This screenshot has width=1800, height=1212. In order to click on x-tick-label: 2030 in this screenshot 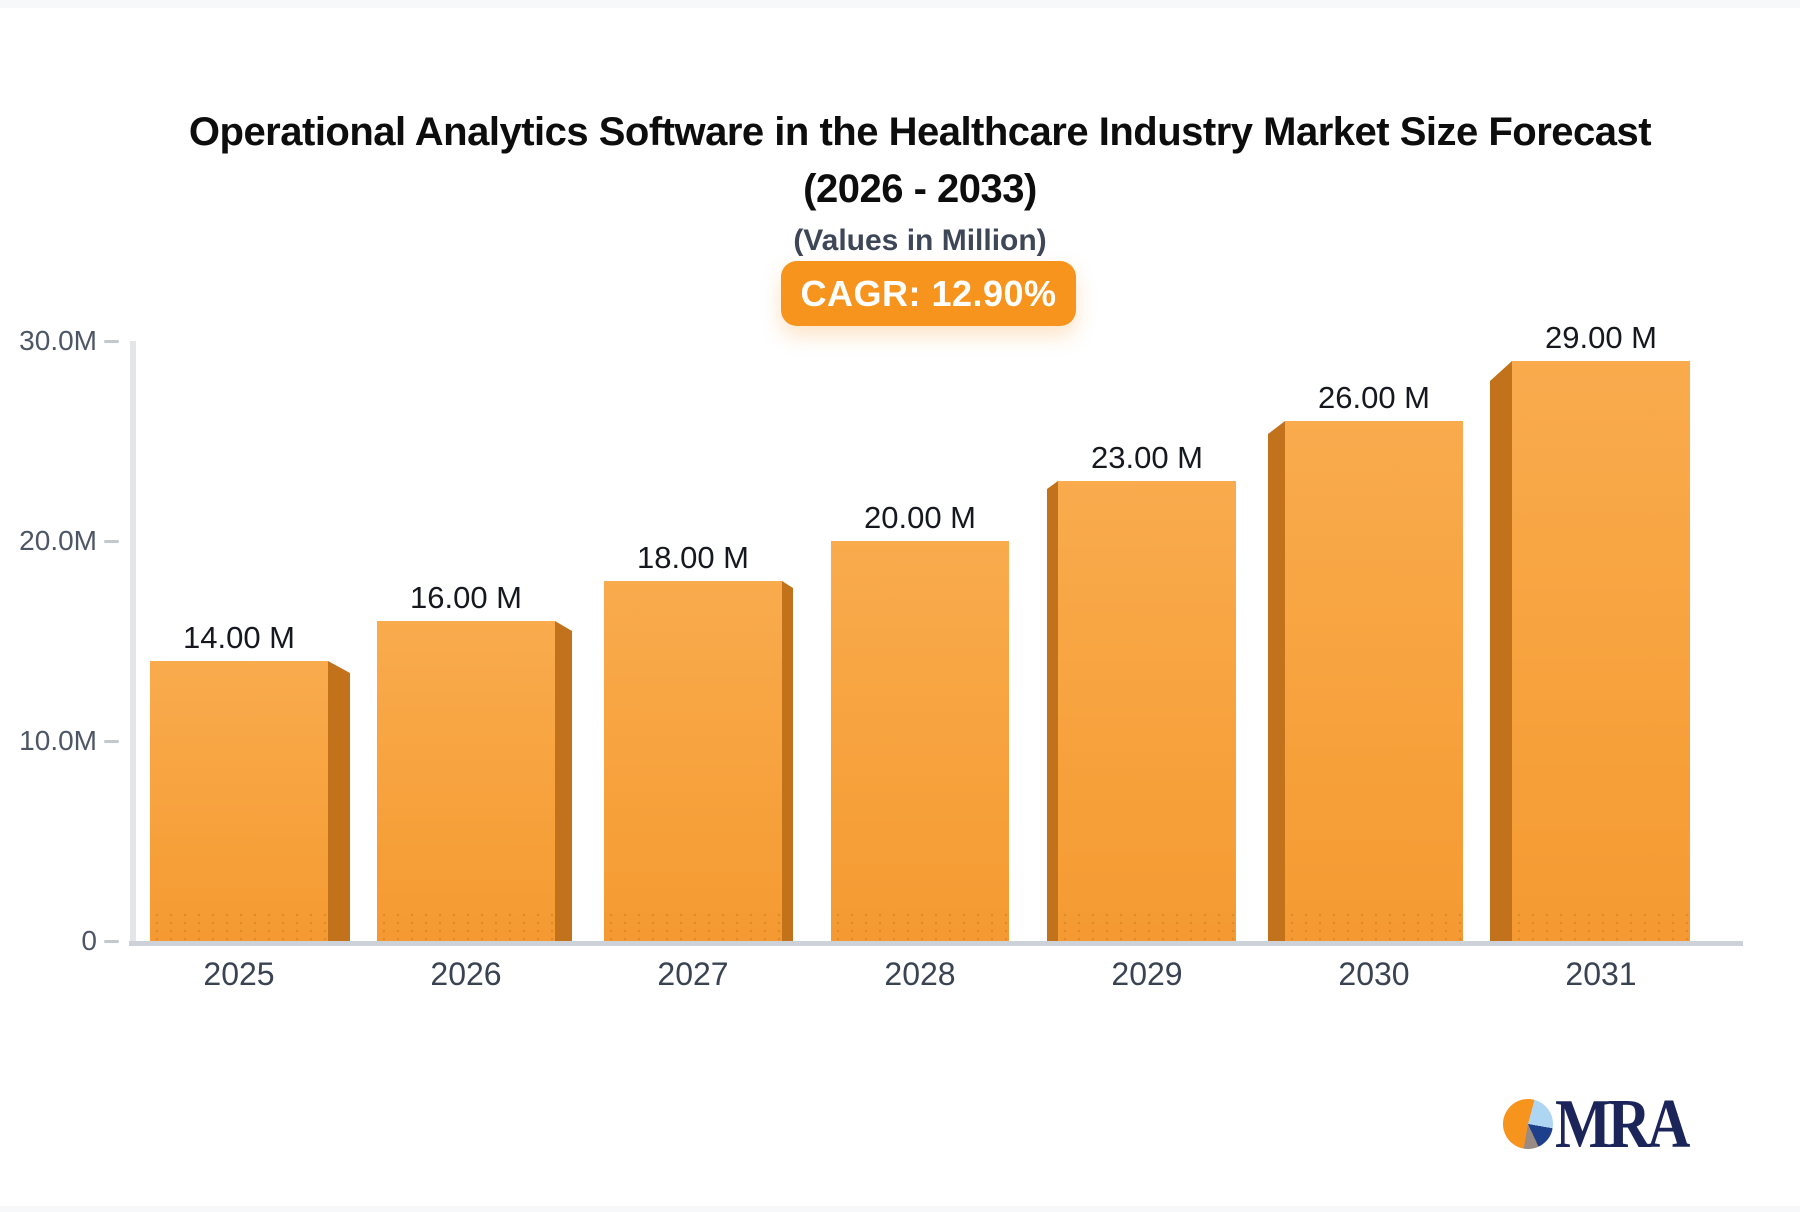, I will do `click(1374, 974)`.